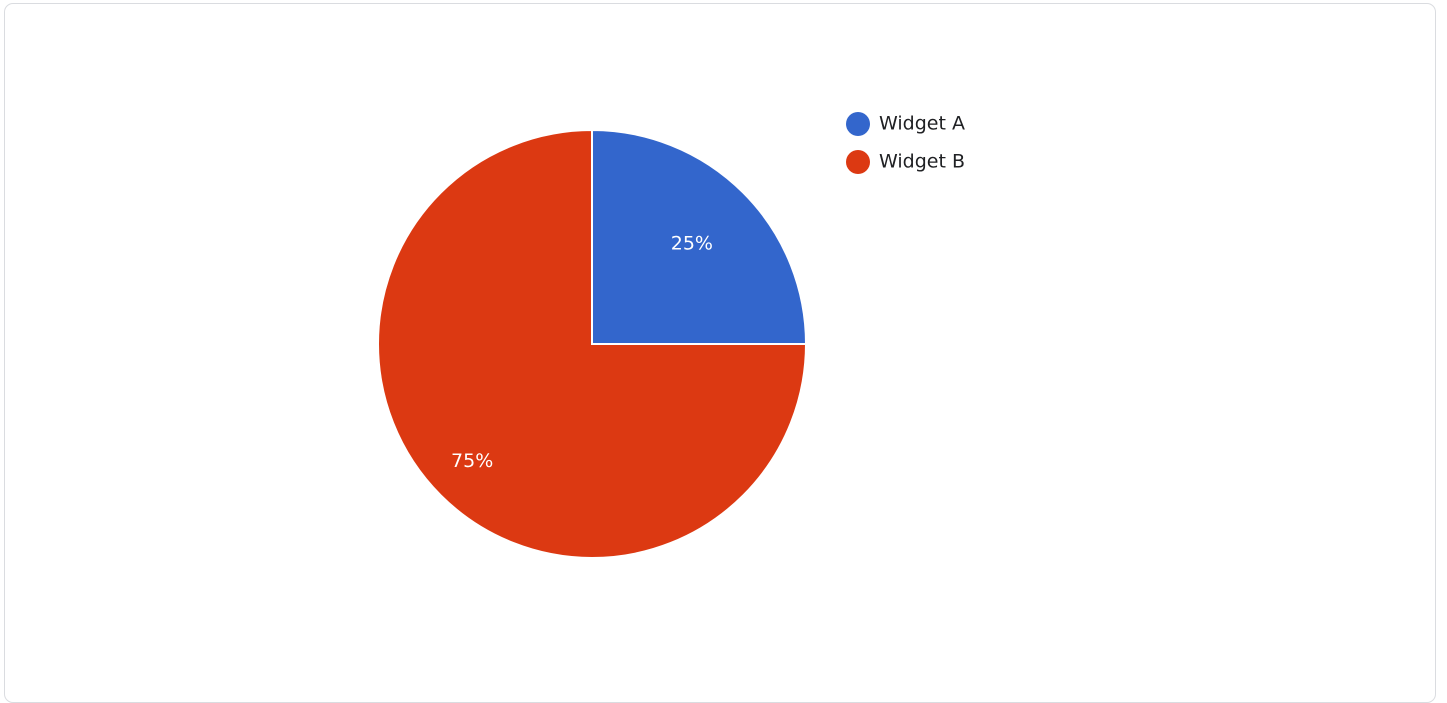 This screenshot has height=703, width=1447. What do you see at coordinates (692, 244) in the screenshot?
I see `slice-label-widget-a: 25%` at bounding box center [692, 244].